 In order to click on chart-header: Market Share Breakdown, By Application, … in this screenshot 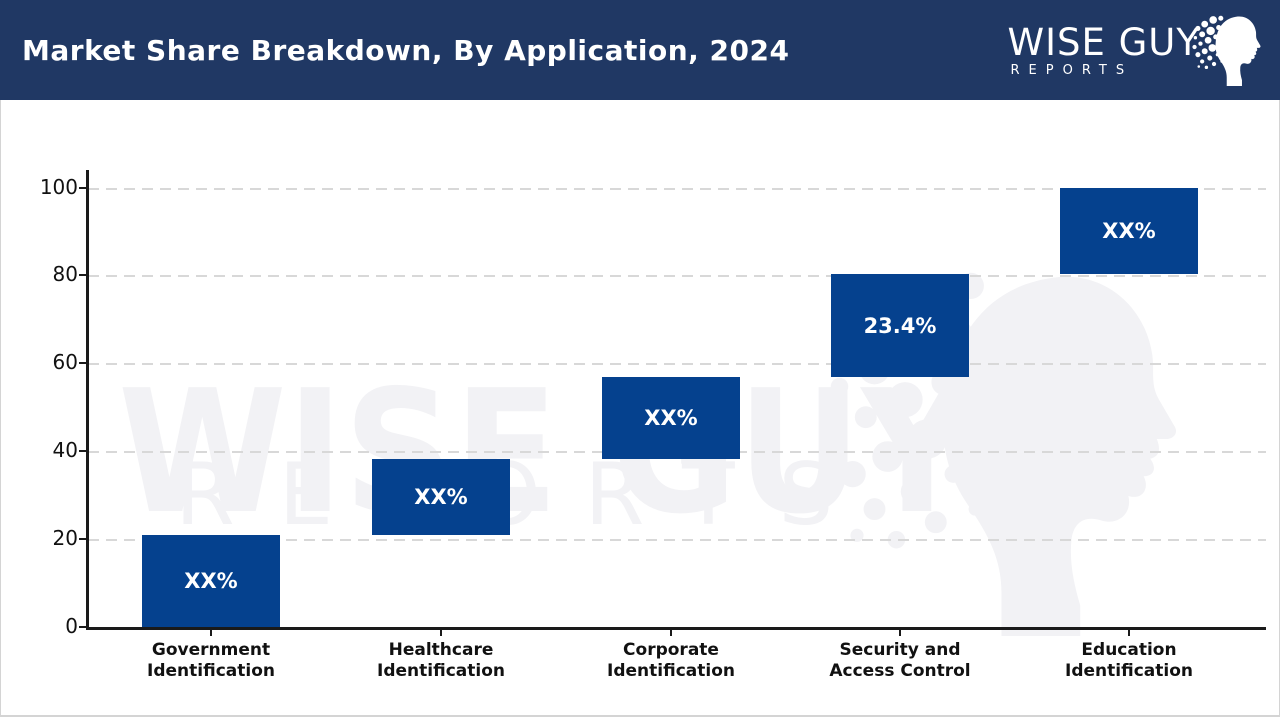, I will do `click(640, 50)`.